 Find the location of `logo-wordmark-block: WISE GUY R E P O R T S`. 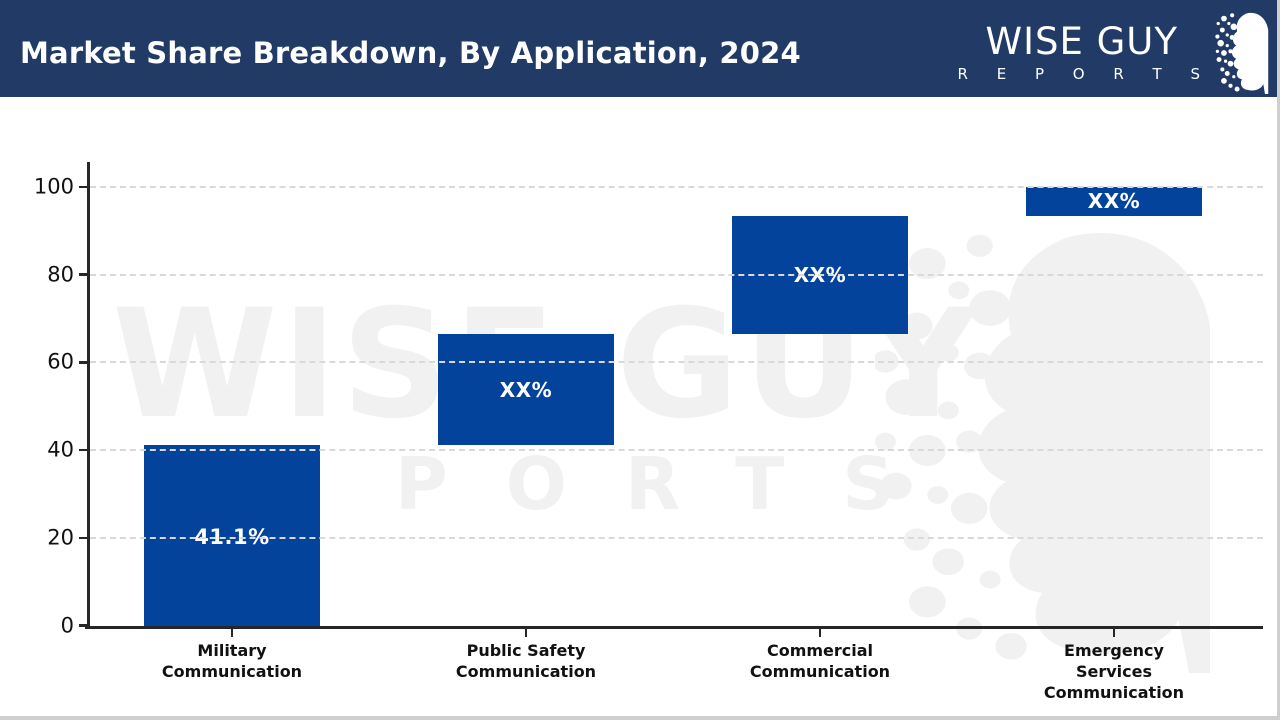

logo-wordmark-block: WISE GUY R E P O R T S is located at coordinates (1082, 53).